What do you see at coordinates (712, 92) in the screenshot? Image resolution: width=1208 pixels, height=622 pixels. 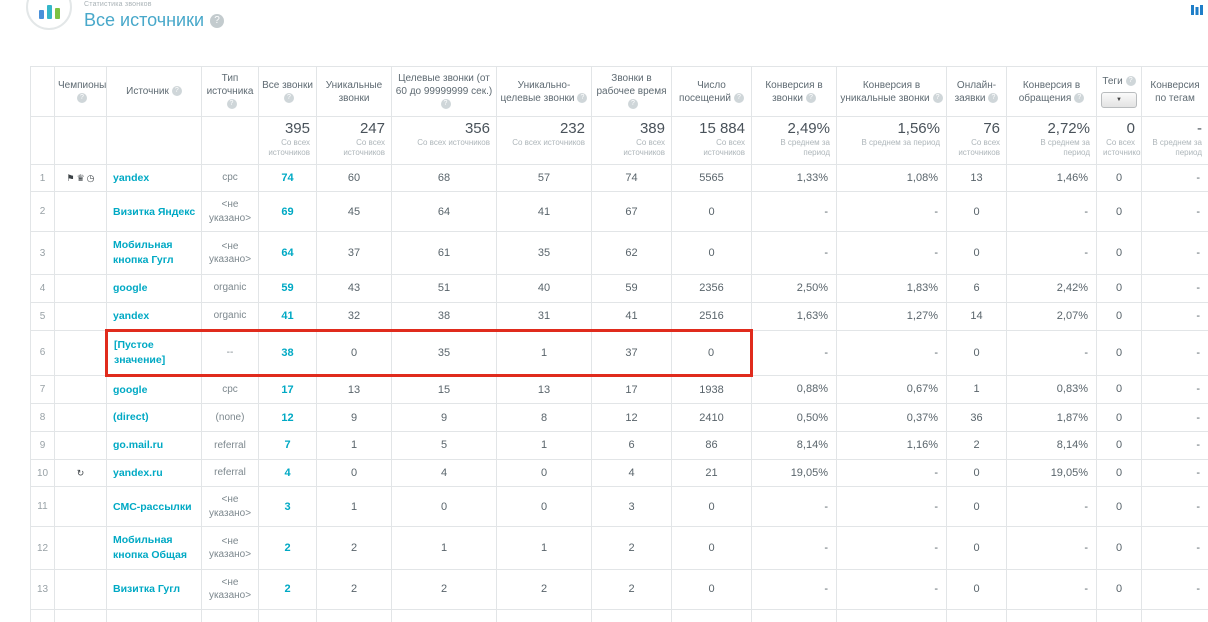 I see `col-header-visits: Число посещений?` at bounding box center [712, 92].